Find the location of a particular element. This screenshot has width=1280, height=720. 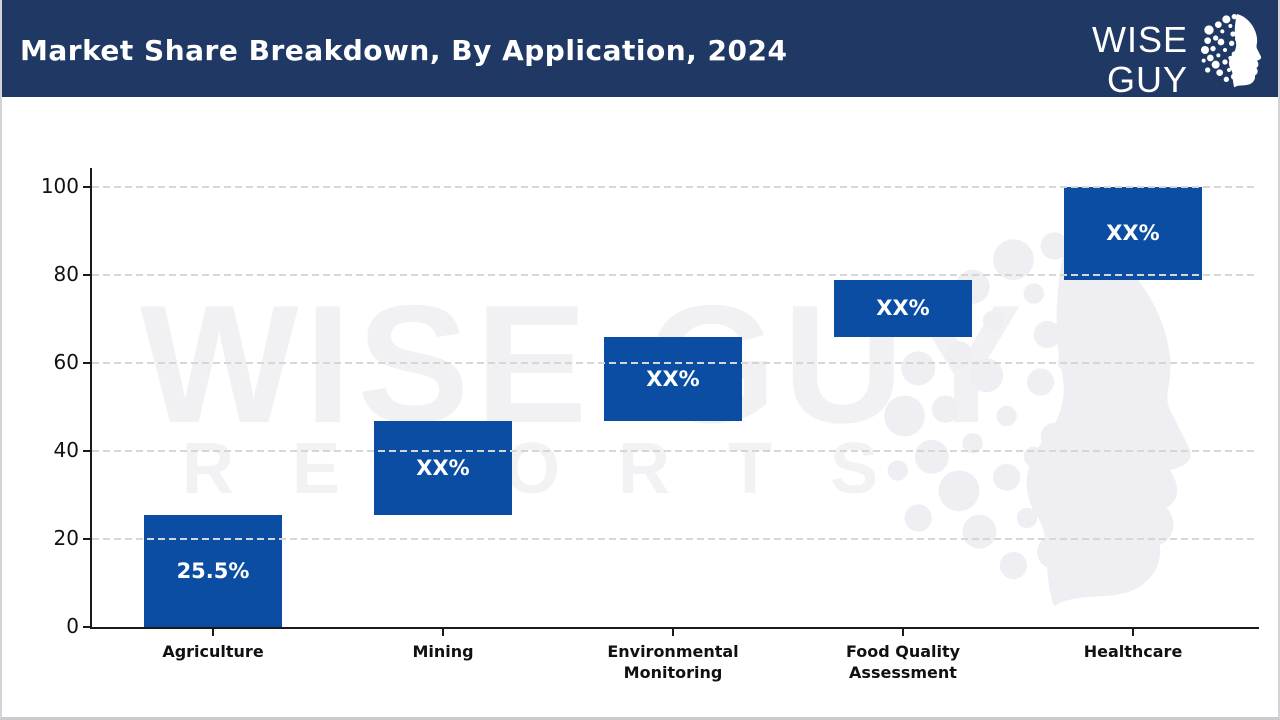

x-axis-spine is located at coordinates (674, 628).